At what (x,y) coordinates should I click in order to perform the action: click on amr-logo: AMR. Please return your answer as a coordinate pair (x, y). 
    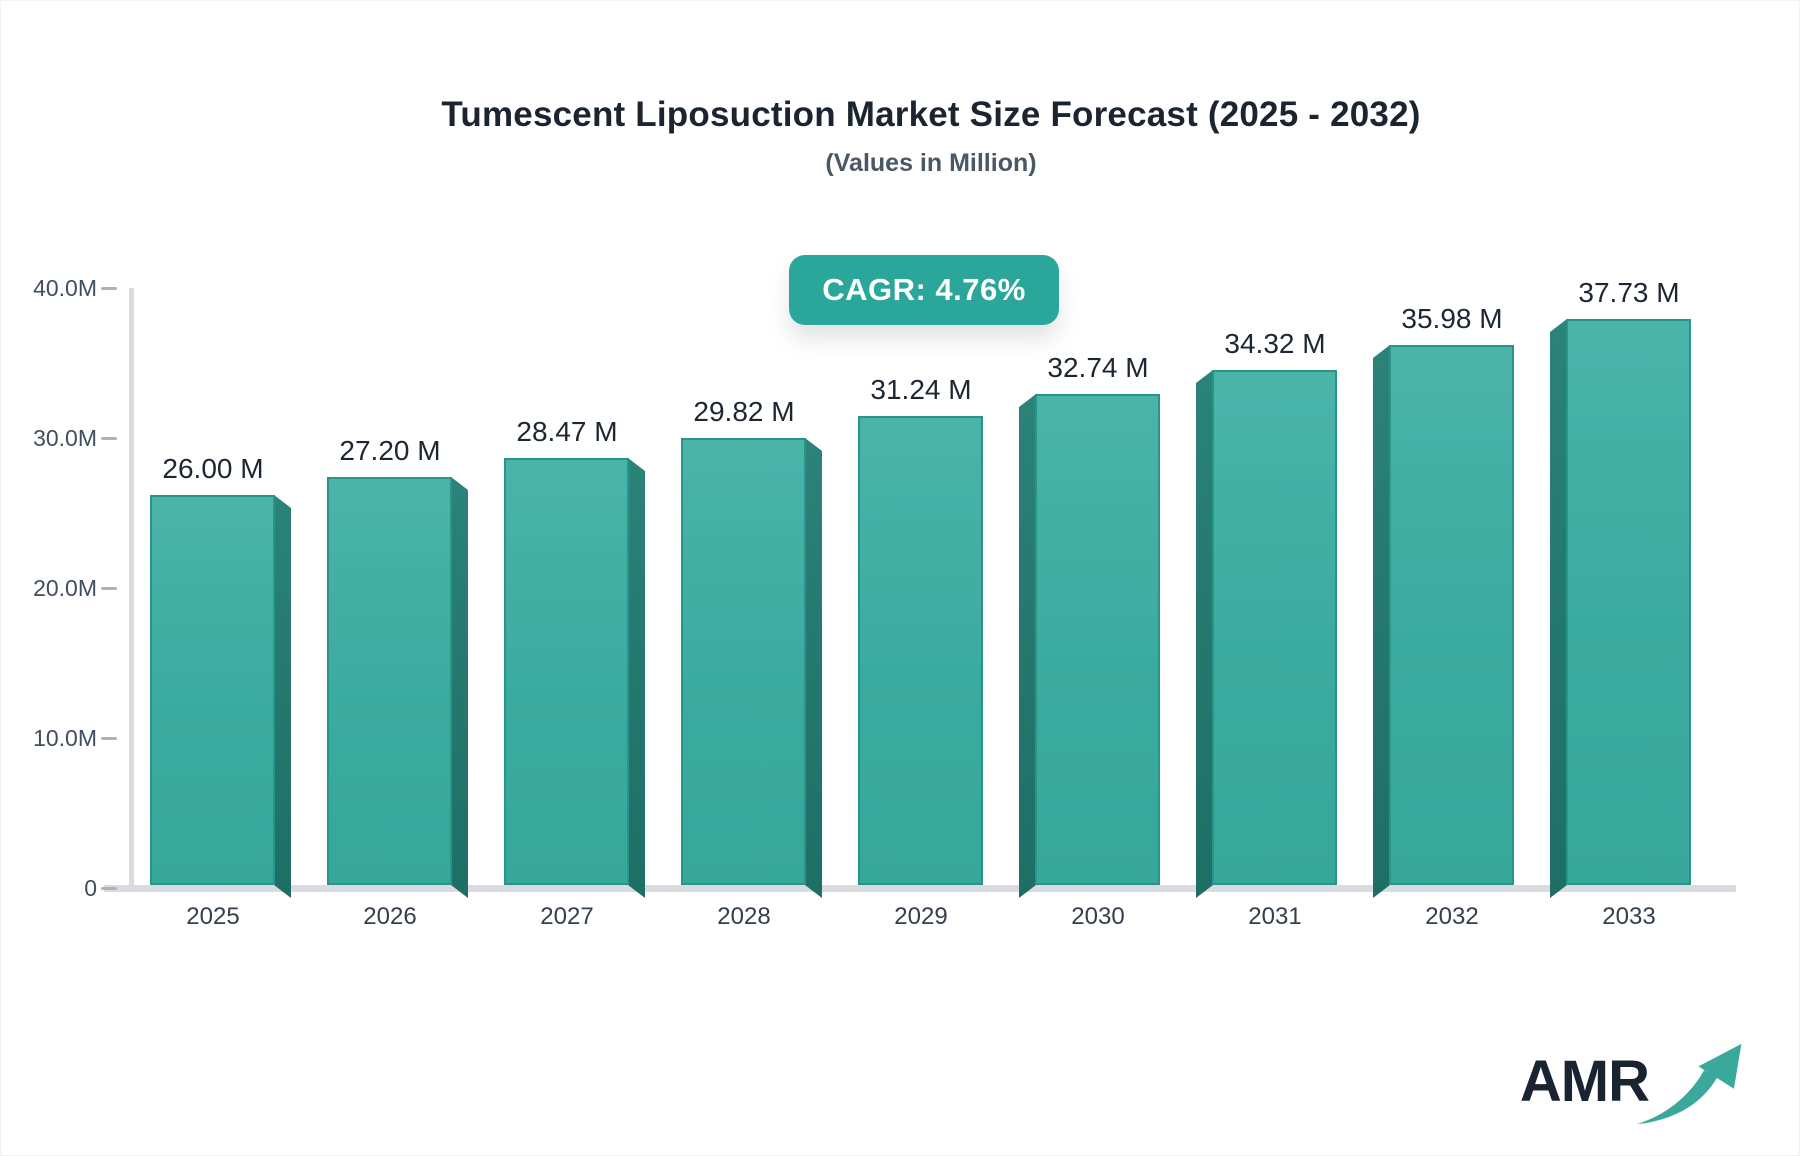
    Looking at the image, I should click on (1633, 1082).